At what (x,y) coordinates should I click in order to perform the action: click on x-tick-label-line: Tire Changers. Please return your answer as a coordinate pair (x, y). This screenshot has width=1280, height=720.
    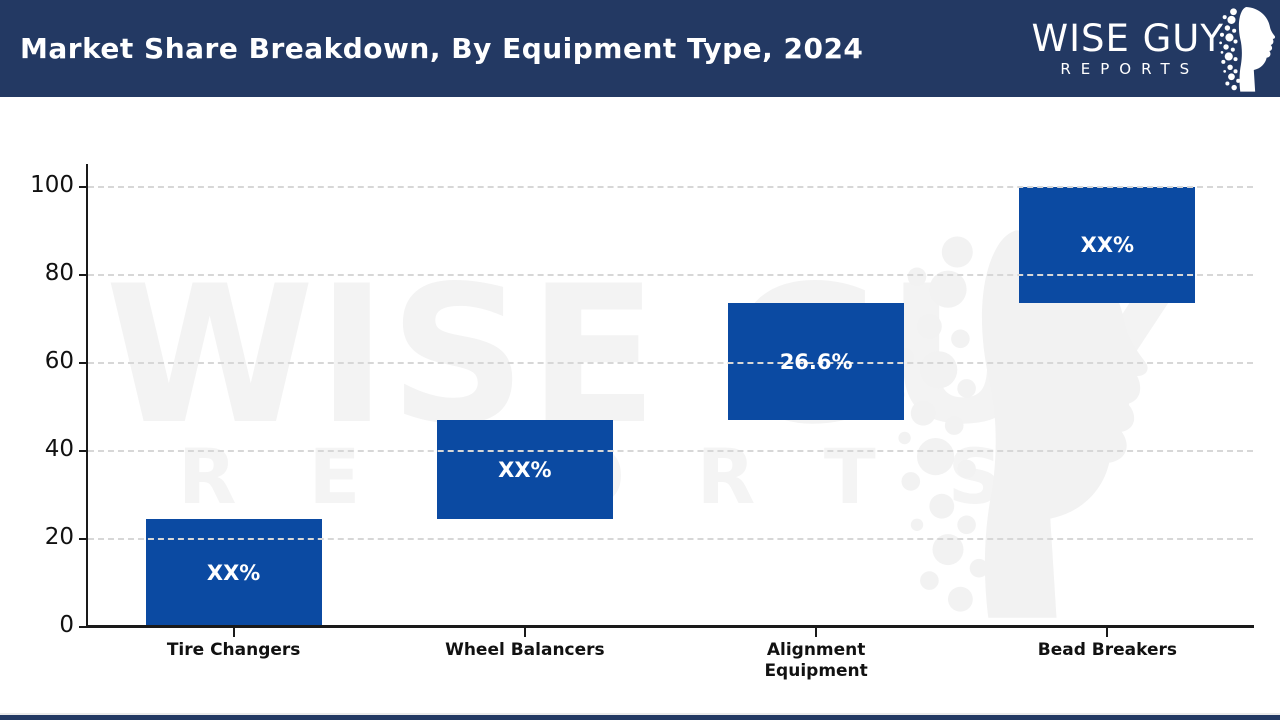
    Looking at the image, I should click on (233, 650).